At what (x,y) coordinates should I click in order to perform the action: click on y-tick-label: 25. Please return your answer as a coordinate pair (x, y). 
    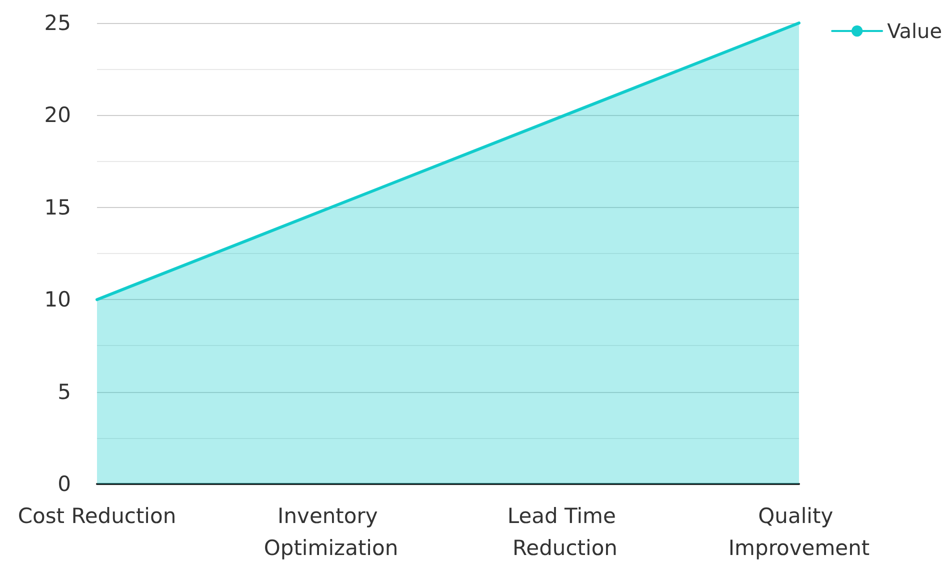
    Looking at the image, I should click on (57, 23).